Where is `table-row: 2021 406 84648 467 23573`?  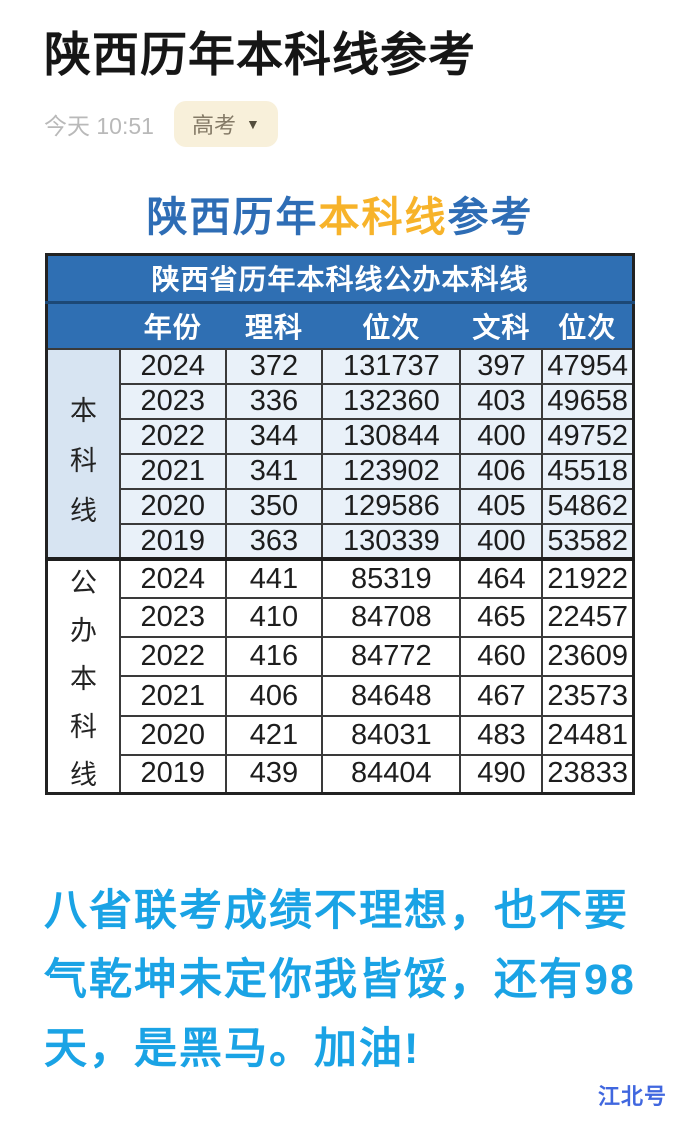
table-row: 2021 406 84648 467 23573 is located at coordinates (341, 696).